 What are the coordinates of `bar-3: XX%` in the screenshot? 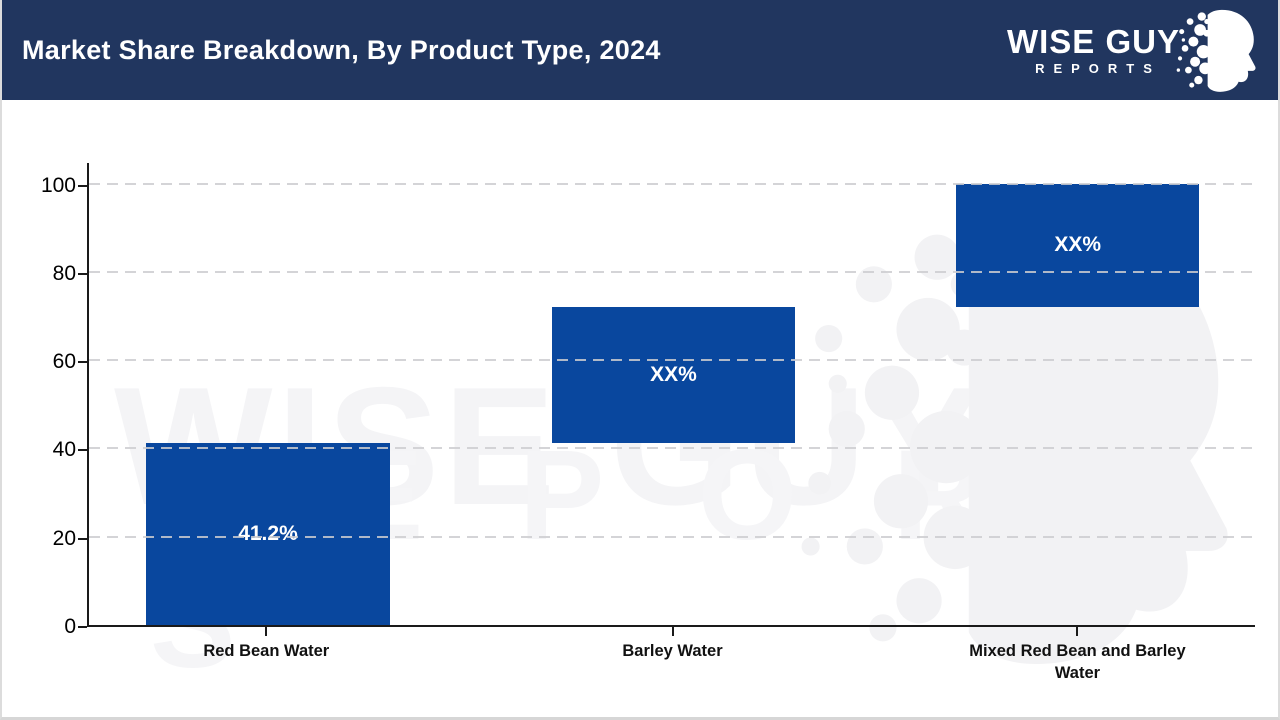 It's located at (1078, 245).